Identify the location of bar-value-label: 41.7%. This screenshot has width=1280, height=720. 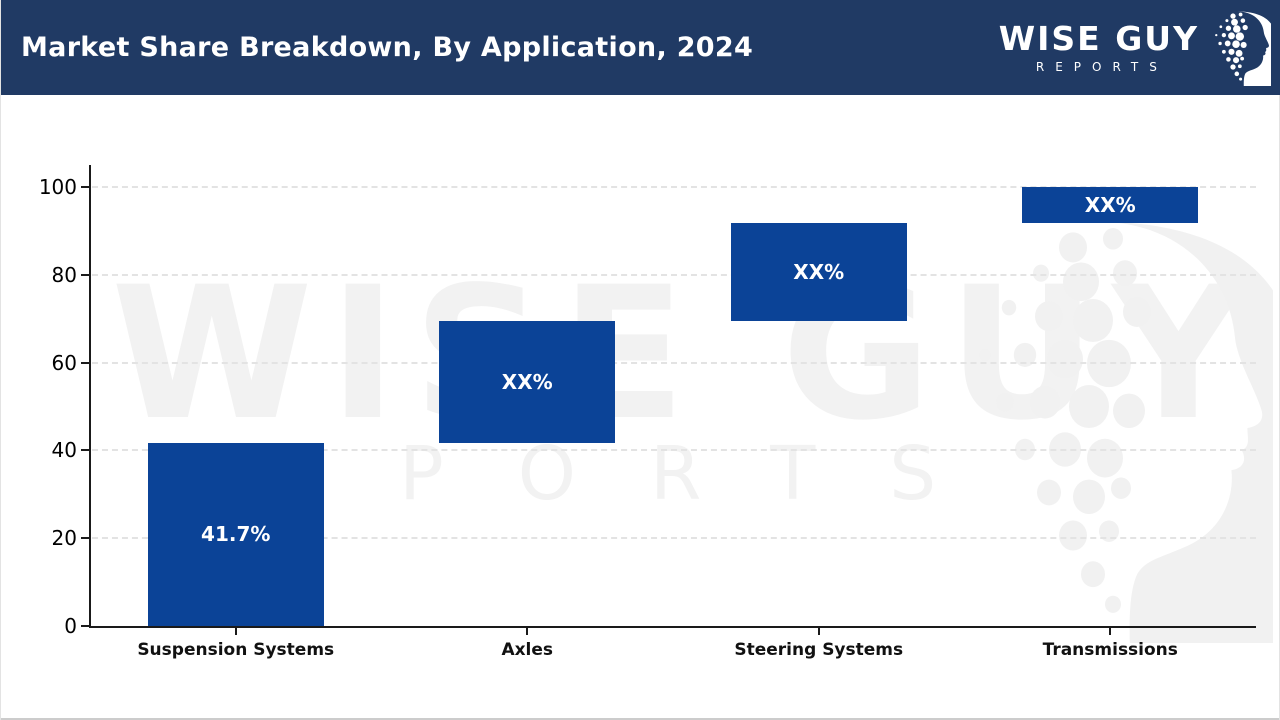
(236, 534).